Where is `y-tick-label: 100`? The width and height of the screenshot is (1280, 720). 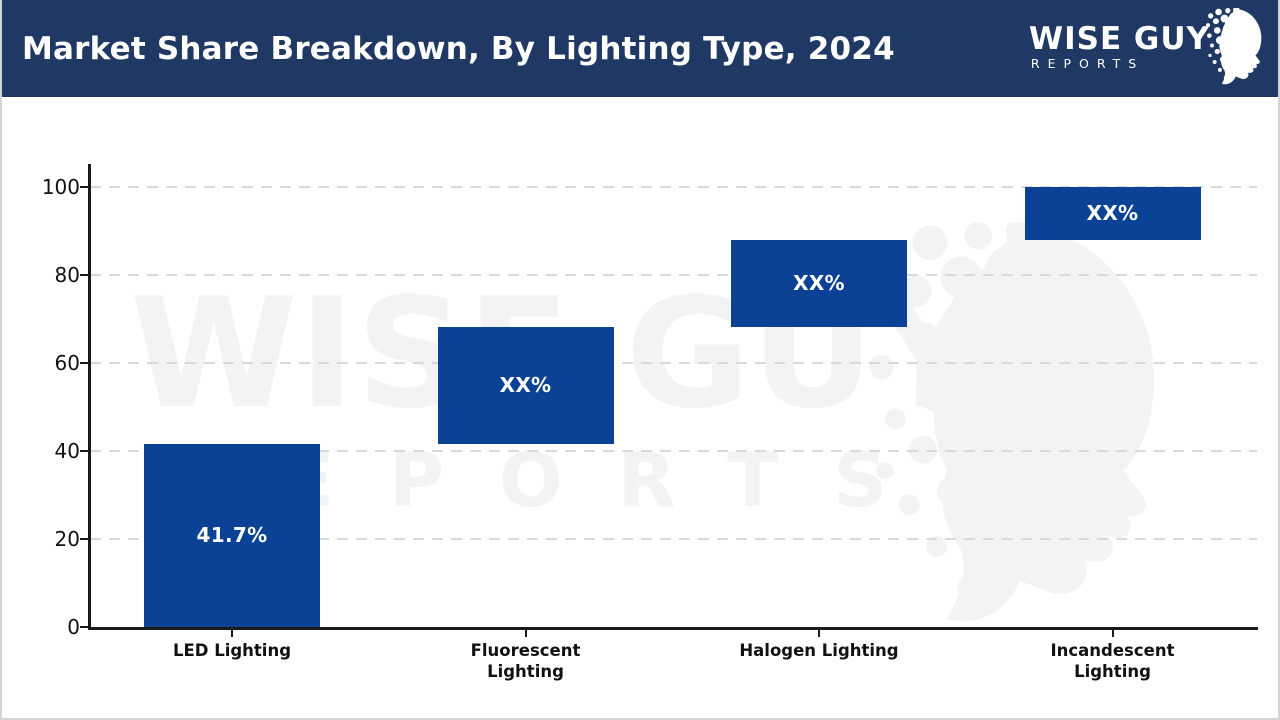 y-tick-label: 100 is located at coordinates (60, 187).